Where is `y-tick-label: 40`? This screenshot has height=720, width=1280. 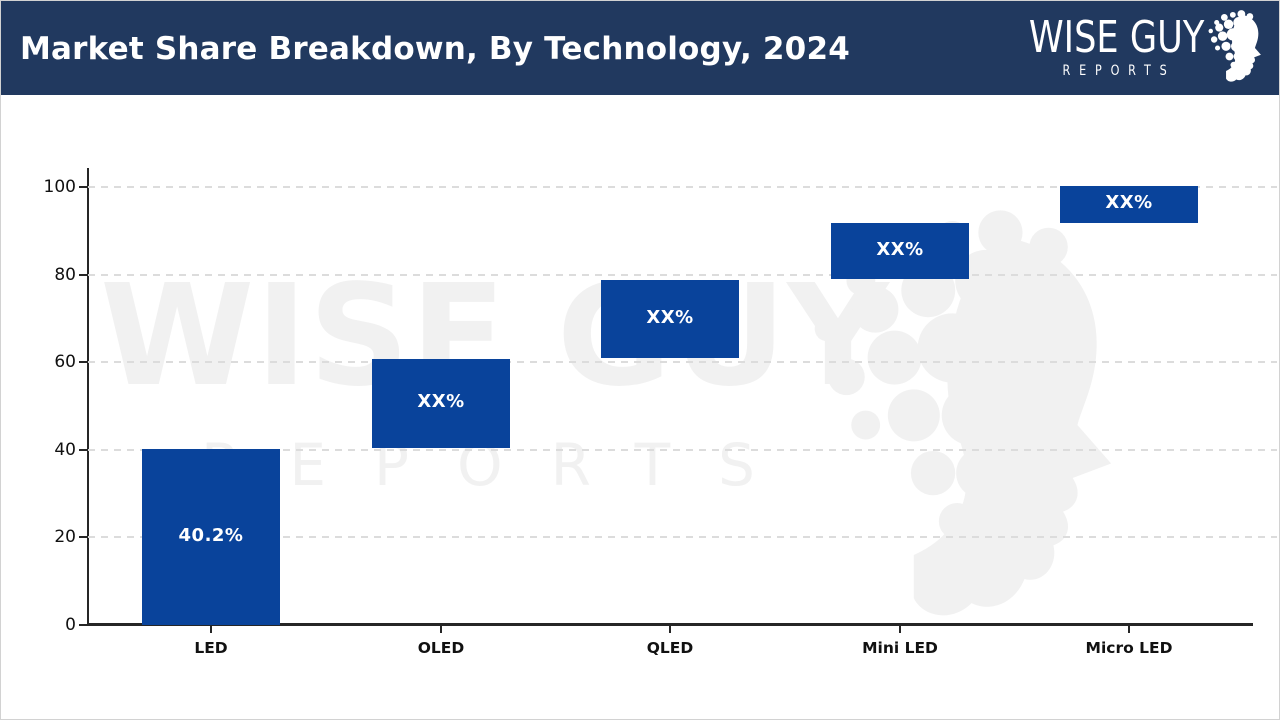 y-tick-label: 40 is located at coordinates (65, 449).